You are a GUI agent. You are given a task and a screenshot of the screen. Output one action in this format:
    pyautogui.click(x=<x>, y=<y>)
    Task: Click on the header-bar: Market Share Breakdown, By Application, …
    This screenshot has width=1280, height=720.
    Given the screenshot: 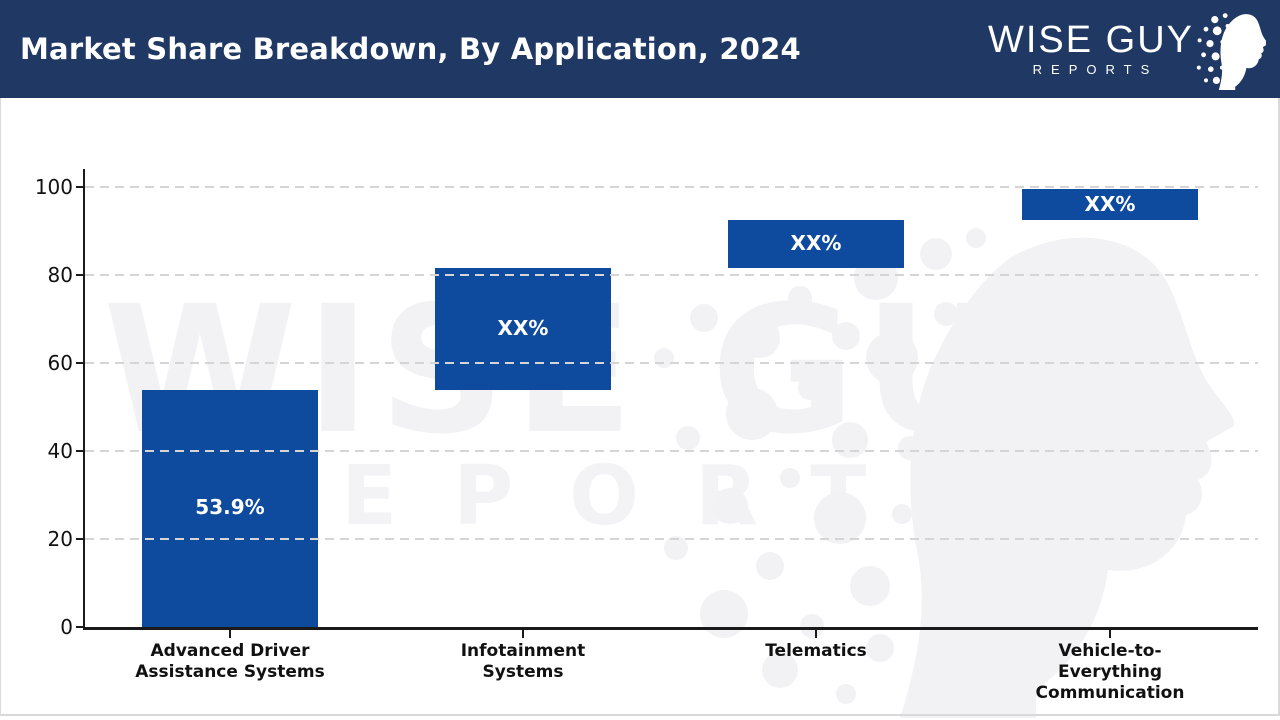 What is the action you would take?
    pyautogui.click(x=640, y=49)
    